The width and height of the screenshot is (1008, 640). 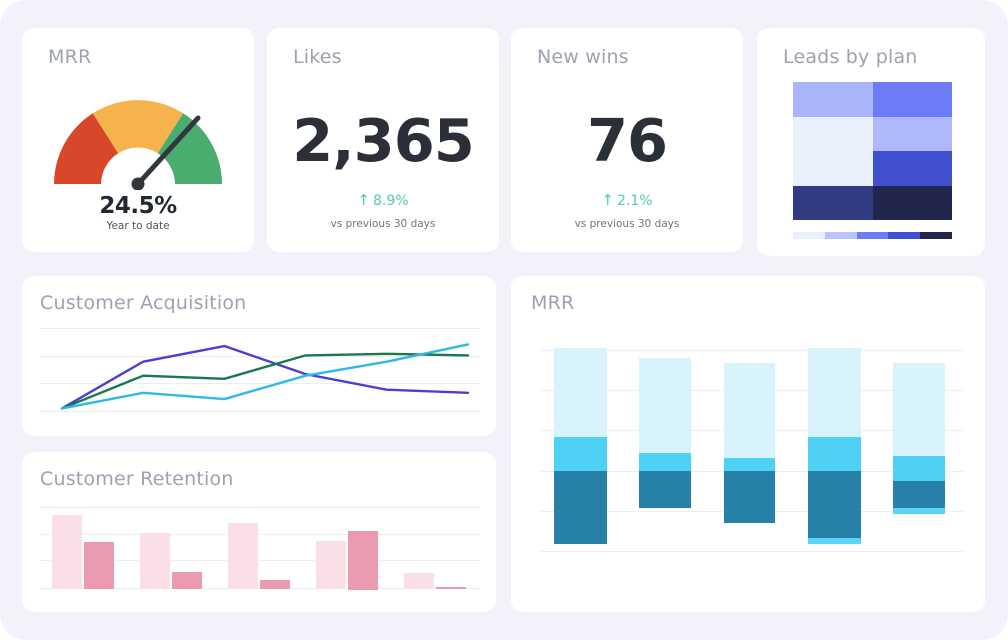 I want to click on gauge-chart, so click(x=138, y=135).